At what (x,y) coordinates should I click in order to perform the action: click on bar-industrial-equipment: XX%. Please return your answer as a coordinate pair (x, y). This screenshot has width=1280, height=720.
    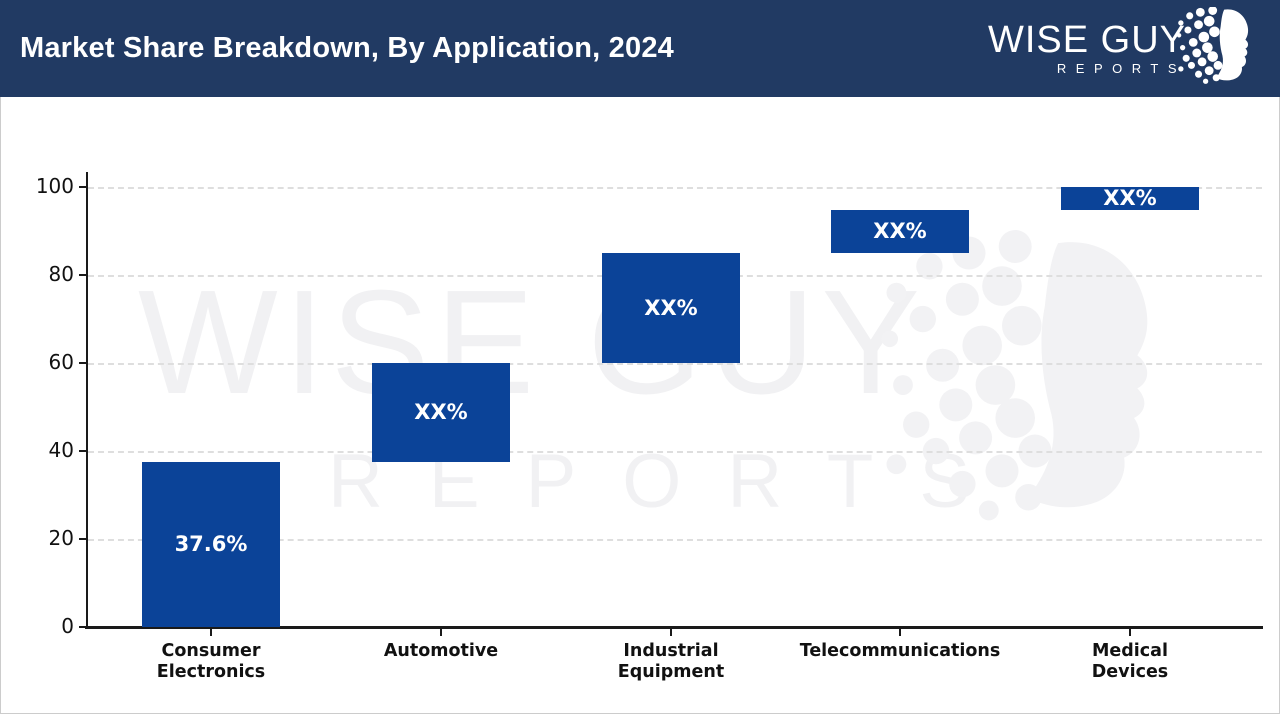
    Looking at the image, I should click on (671, 308).